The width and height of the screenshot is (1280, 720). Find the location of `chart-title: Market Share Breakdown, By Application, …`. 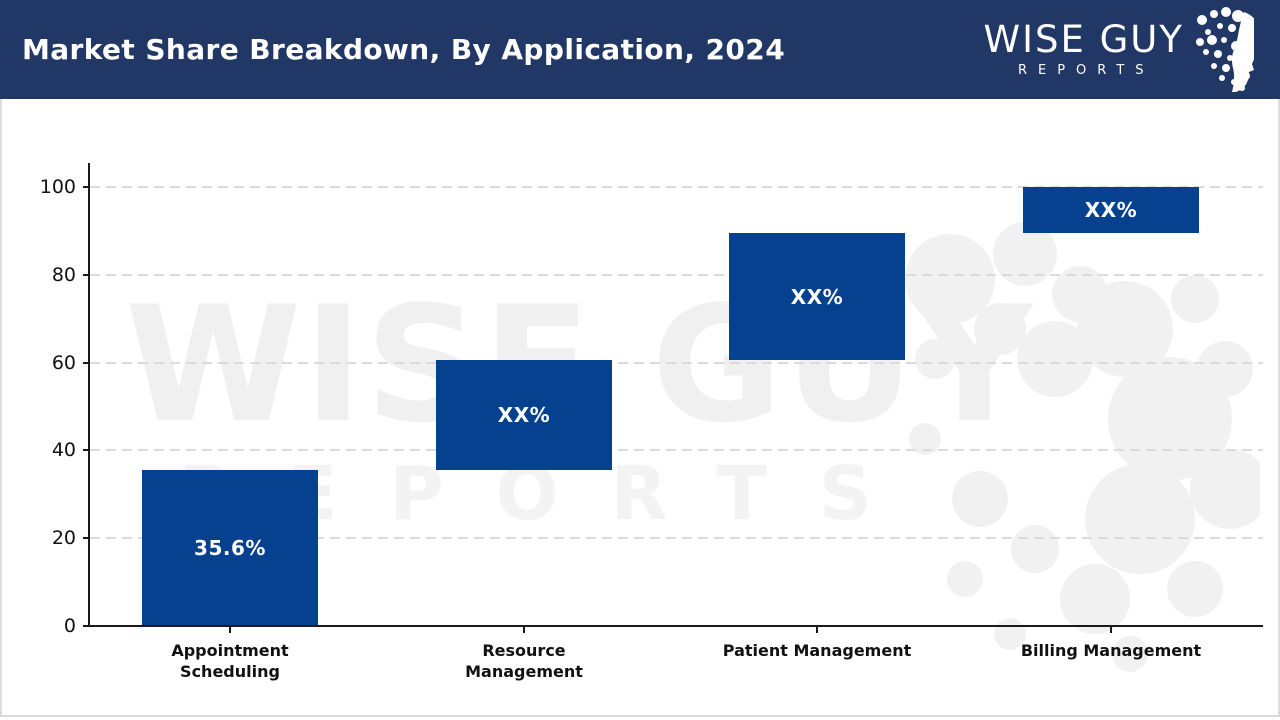

chart-title: Market Share Breakdown, By Application, … is located at coordinates (404, 49).